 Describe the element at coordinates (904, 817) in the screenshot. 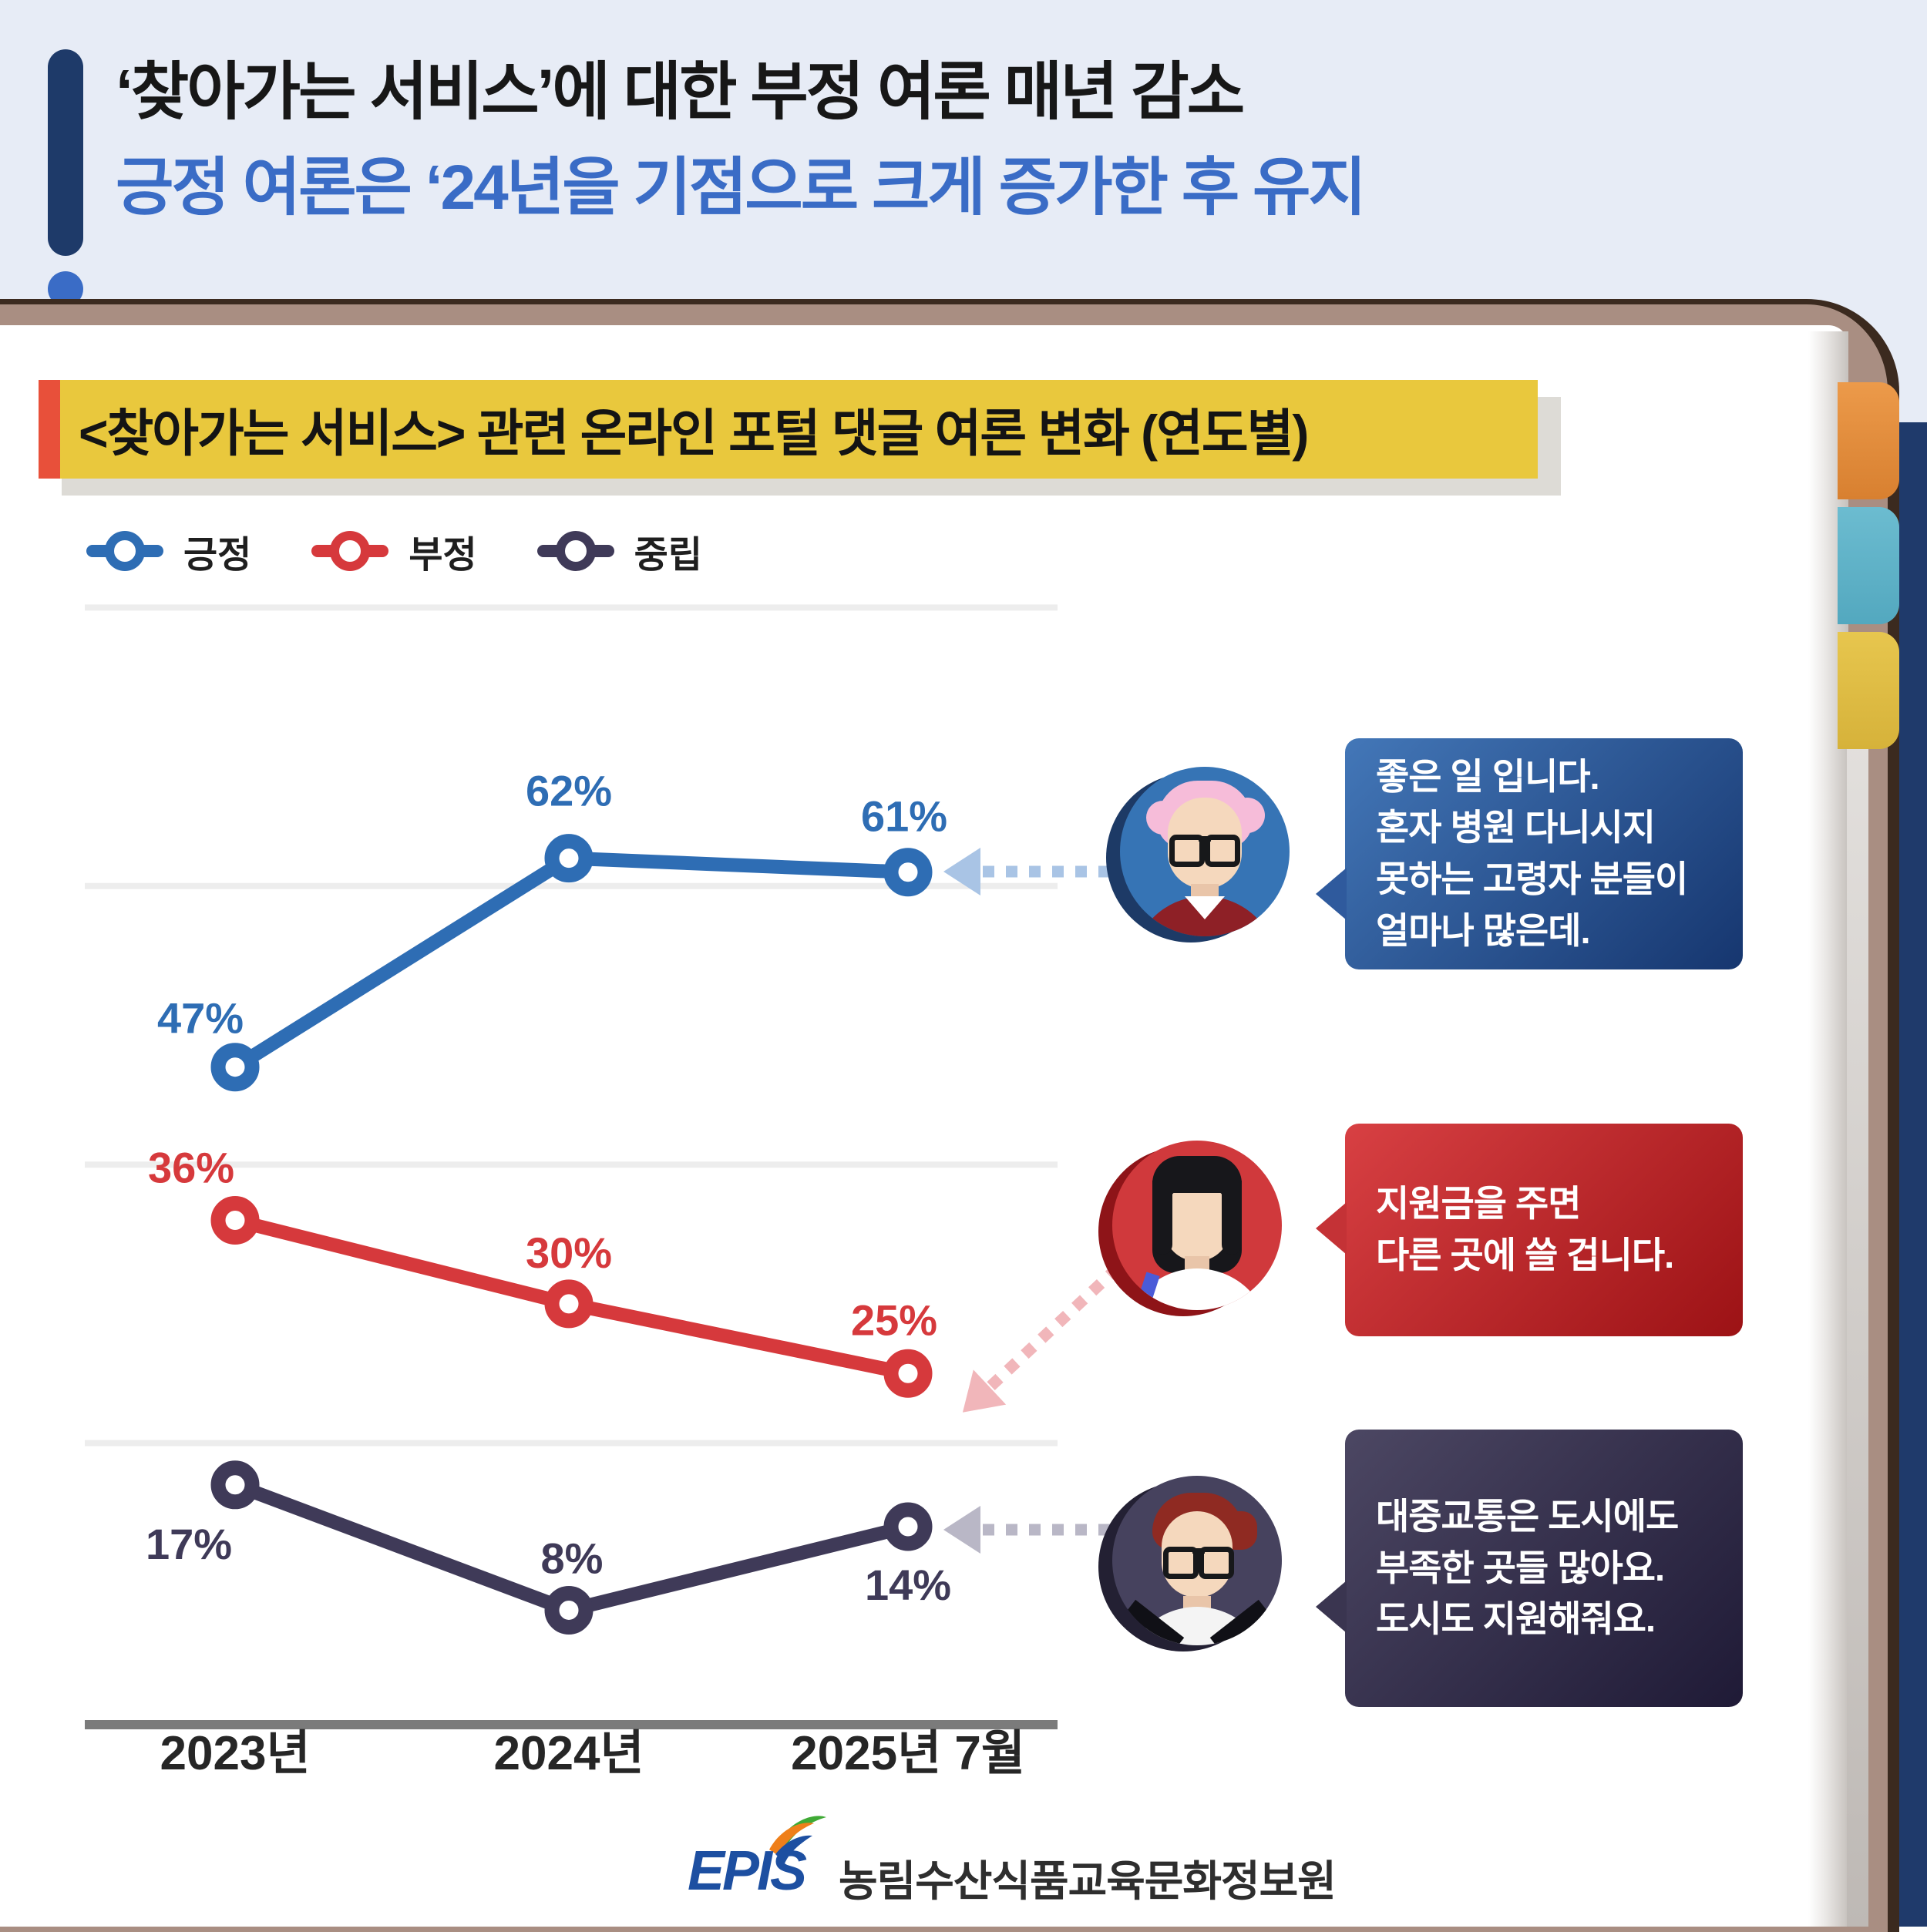

I see `value-label-긍정-2025년 7월: 61%` at that location.